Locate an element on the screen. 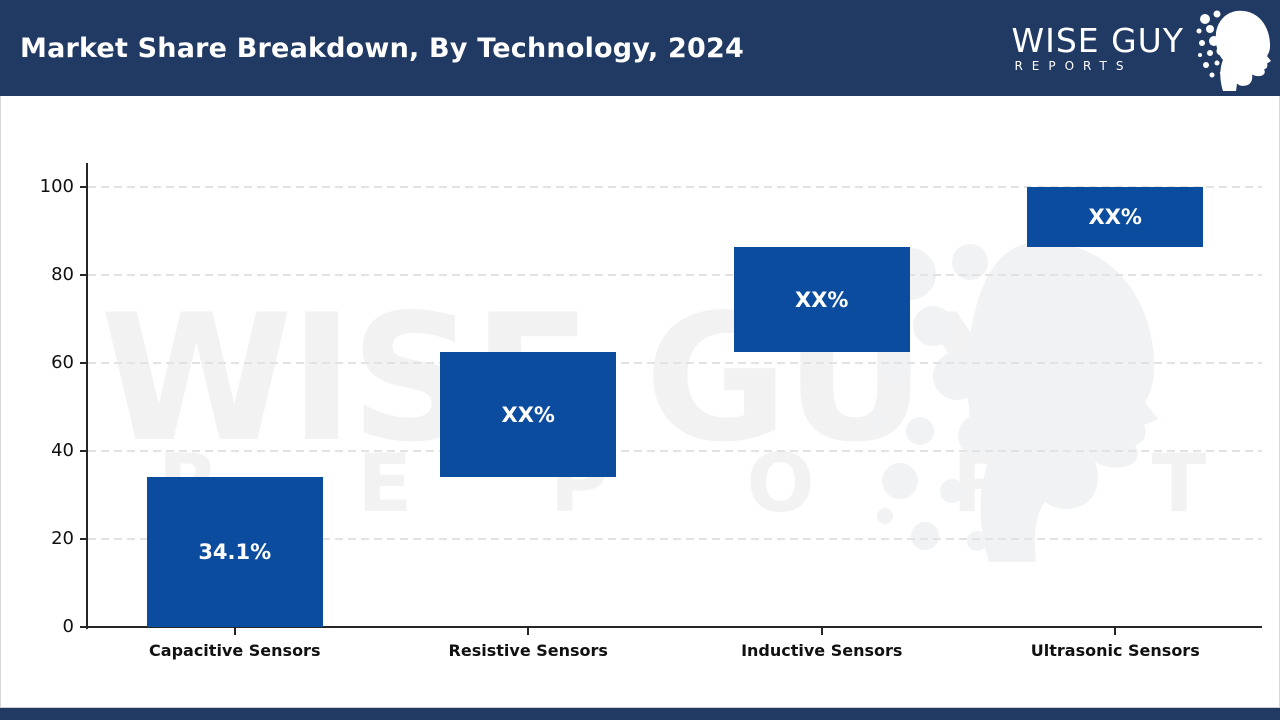 The width and height of the screenshot is (1280, 720). x-category-label: Ultrasonic Sensors is located at coordinates (1115, 650).